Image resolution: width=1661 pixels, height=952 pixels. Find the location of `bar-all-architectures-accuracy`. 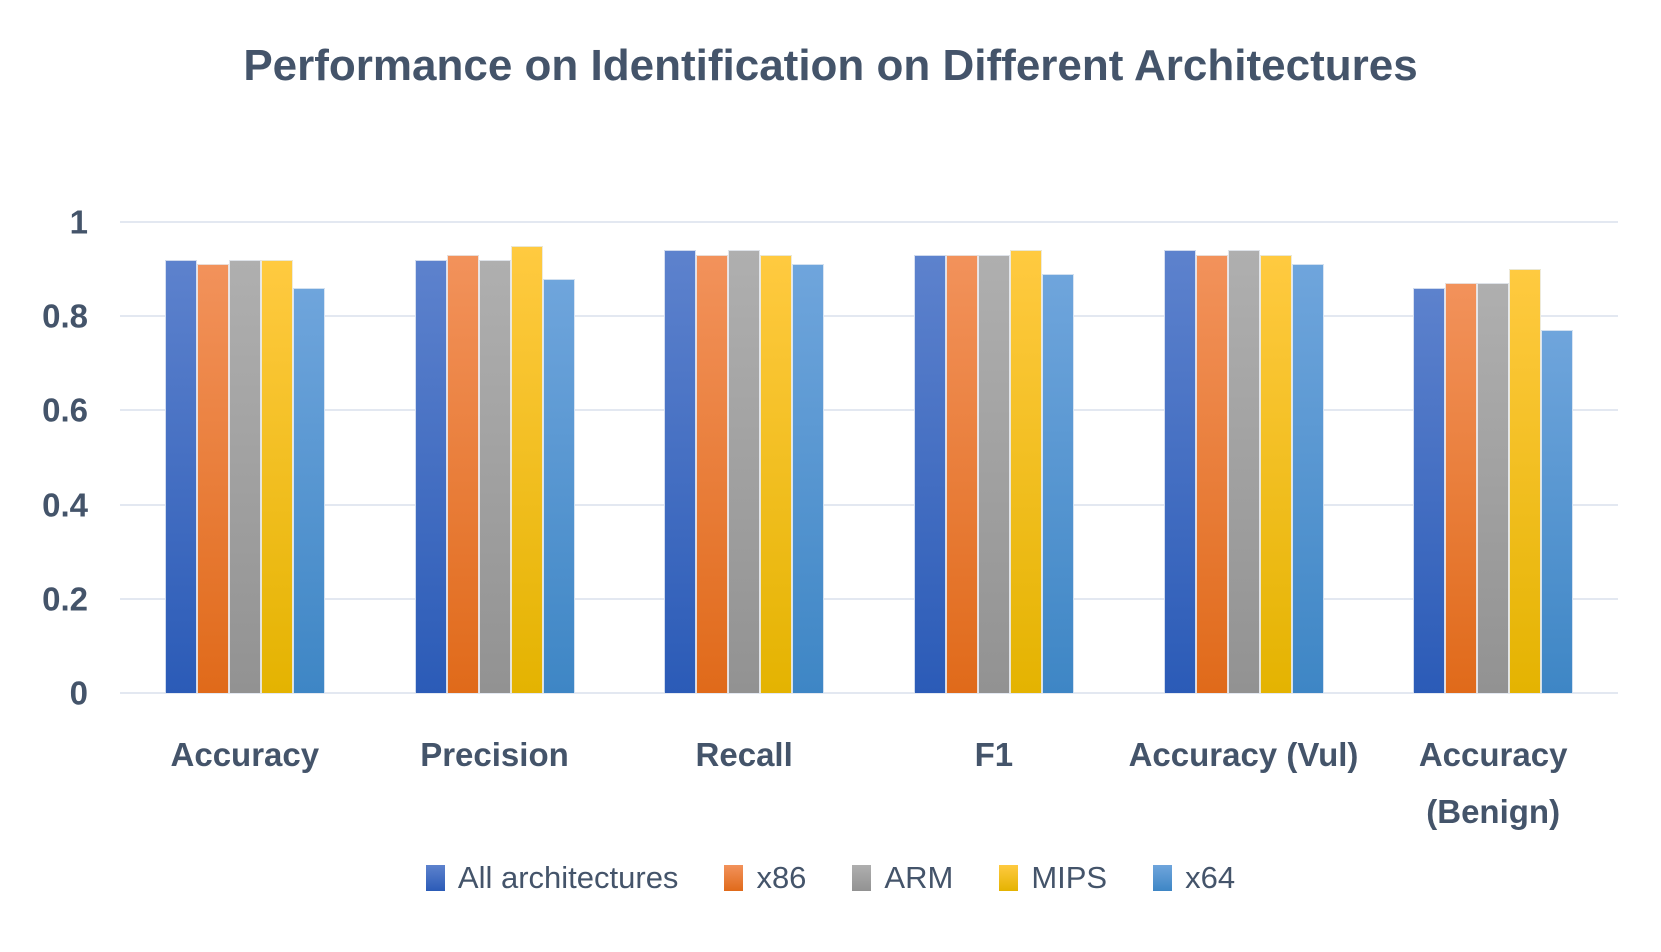

bar-all-architectures-accuracy is located at coordinates (180, 476).